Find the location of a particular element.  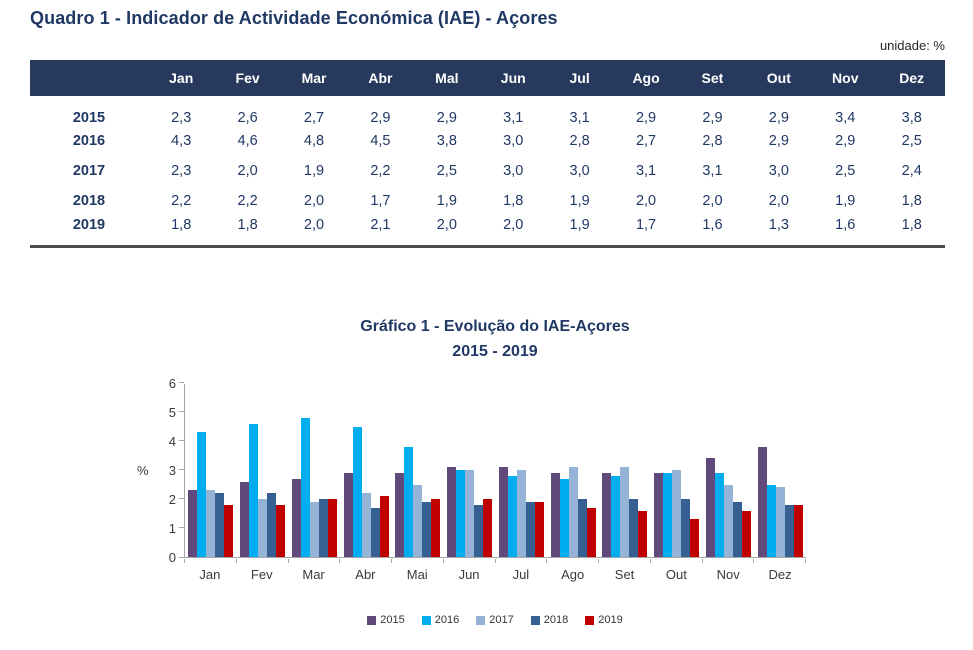

month-column-header-Set: Set is located at coordinates (712, 78).